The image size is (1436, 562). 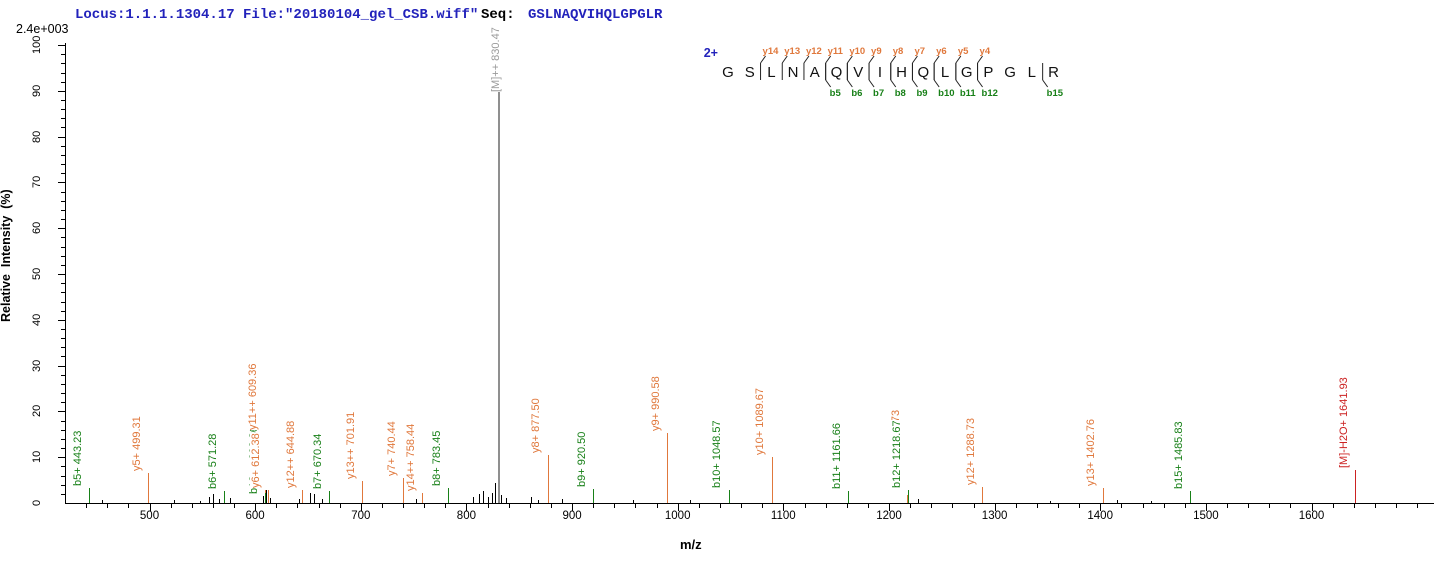 What do you see at coordinates (536, 425) in the screenshot?
I see `peak-label-y8+: y8+ 877.50` at bounding box center [536, 425].